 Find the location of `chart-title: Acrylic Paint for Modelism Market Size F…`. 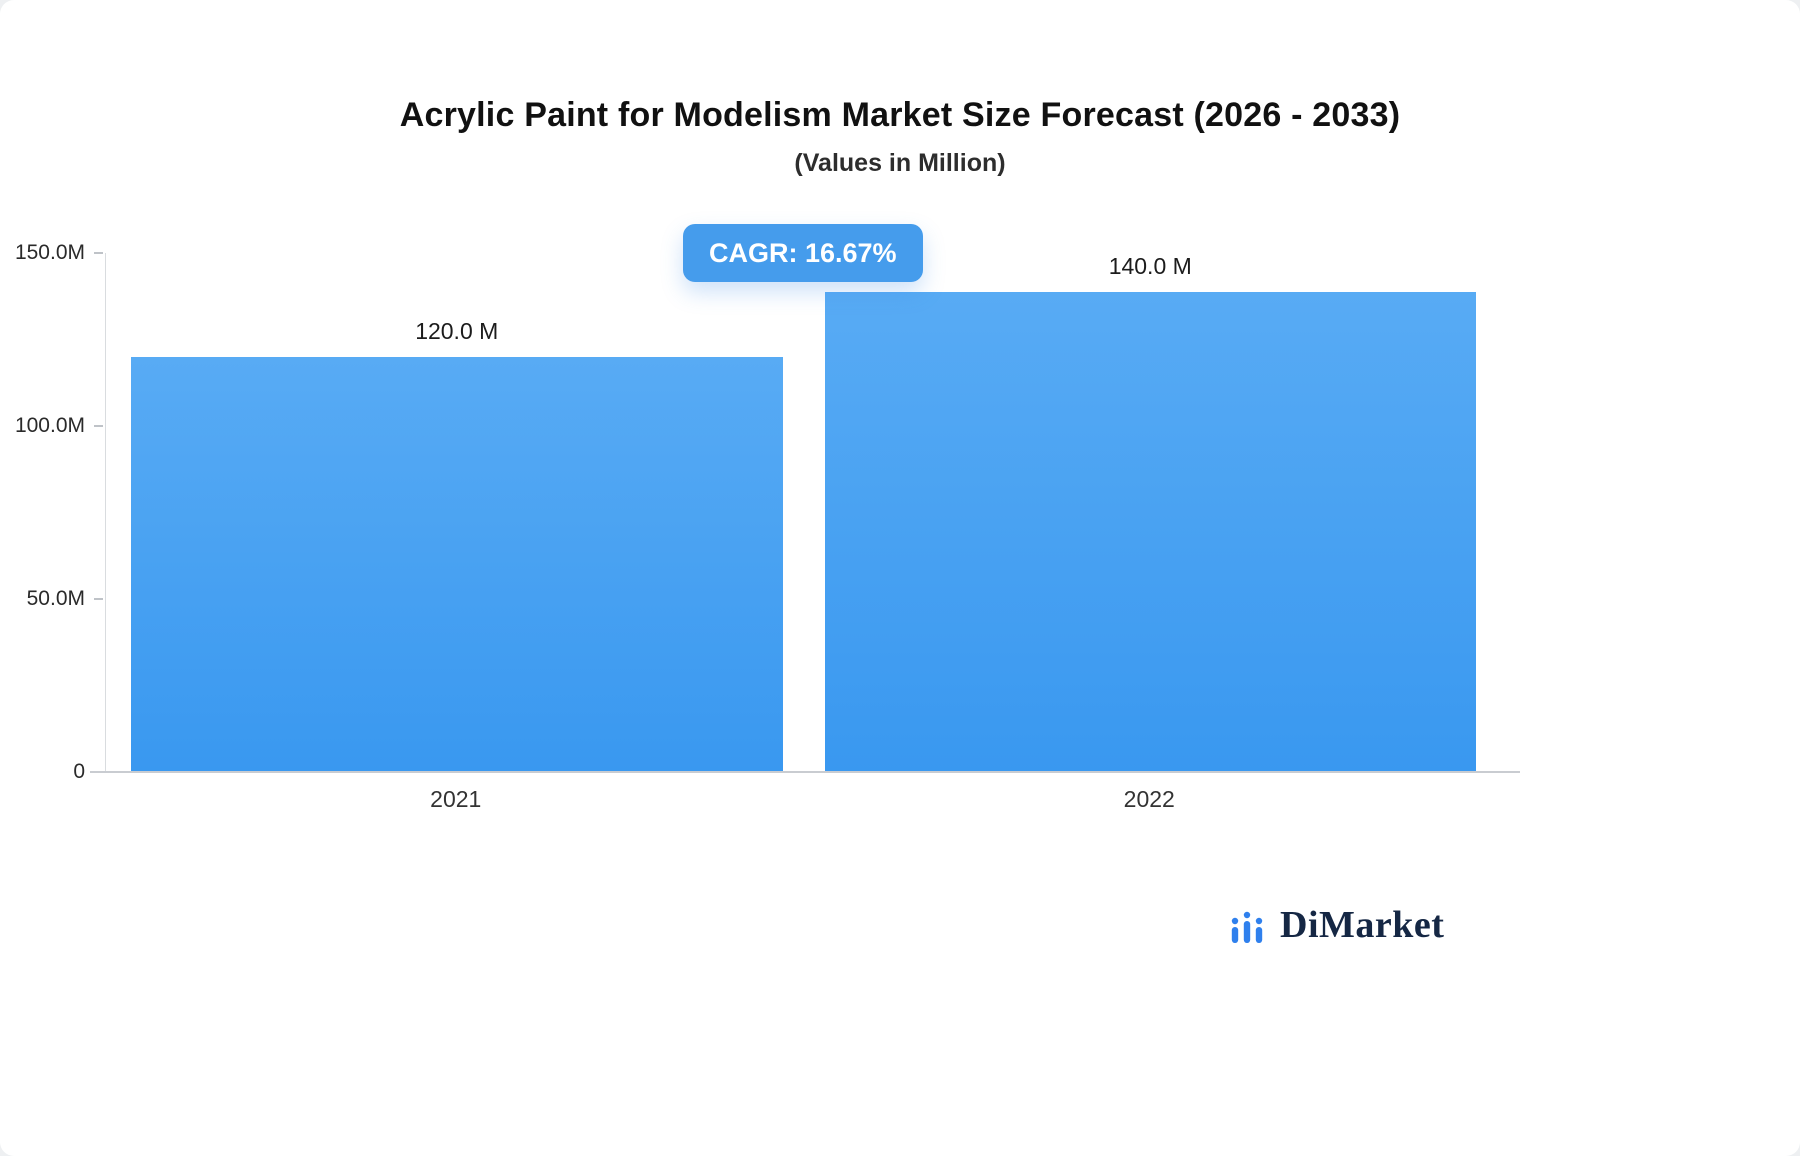

chart-title: Acrylic Paint for Modelism Market Size F… is located at coordinates (900, 115).